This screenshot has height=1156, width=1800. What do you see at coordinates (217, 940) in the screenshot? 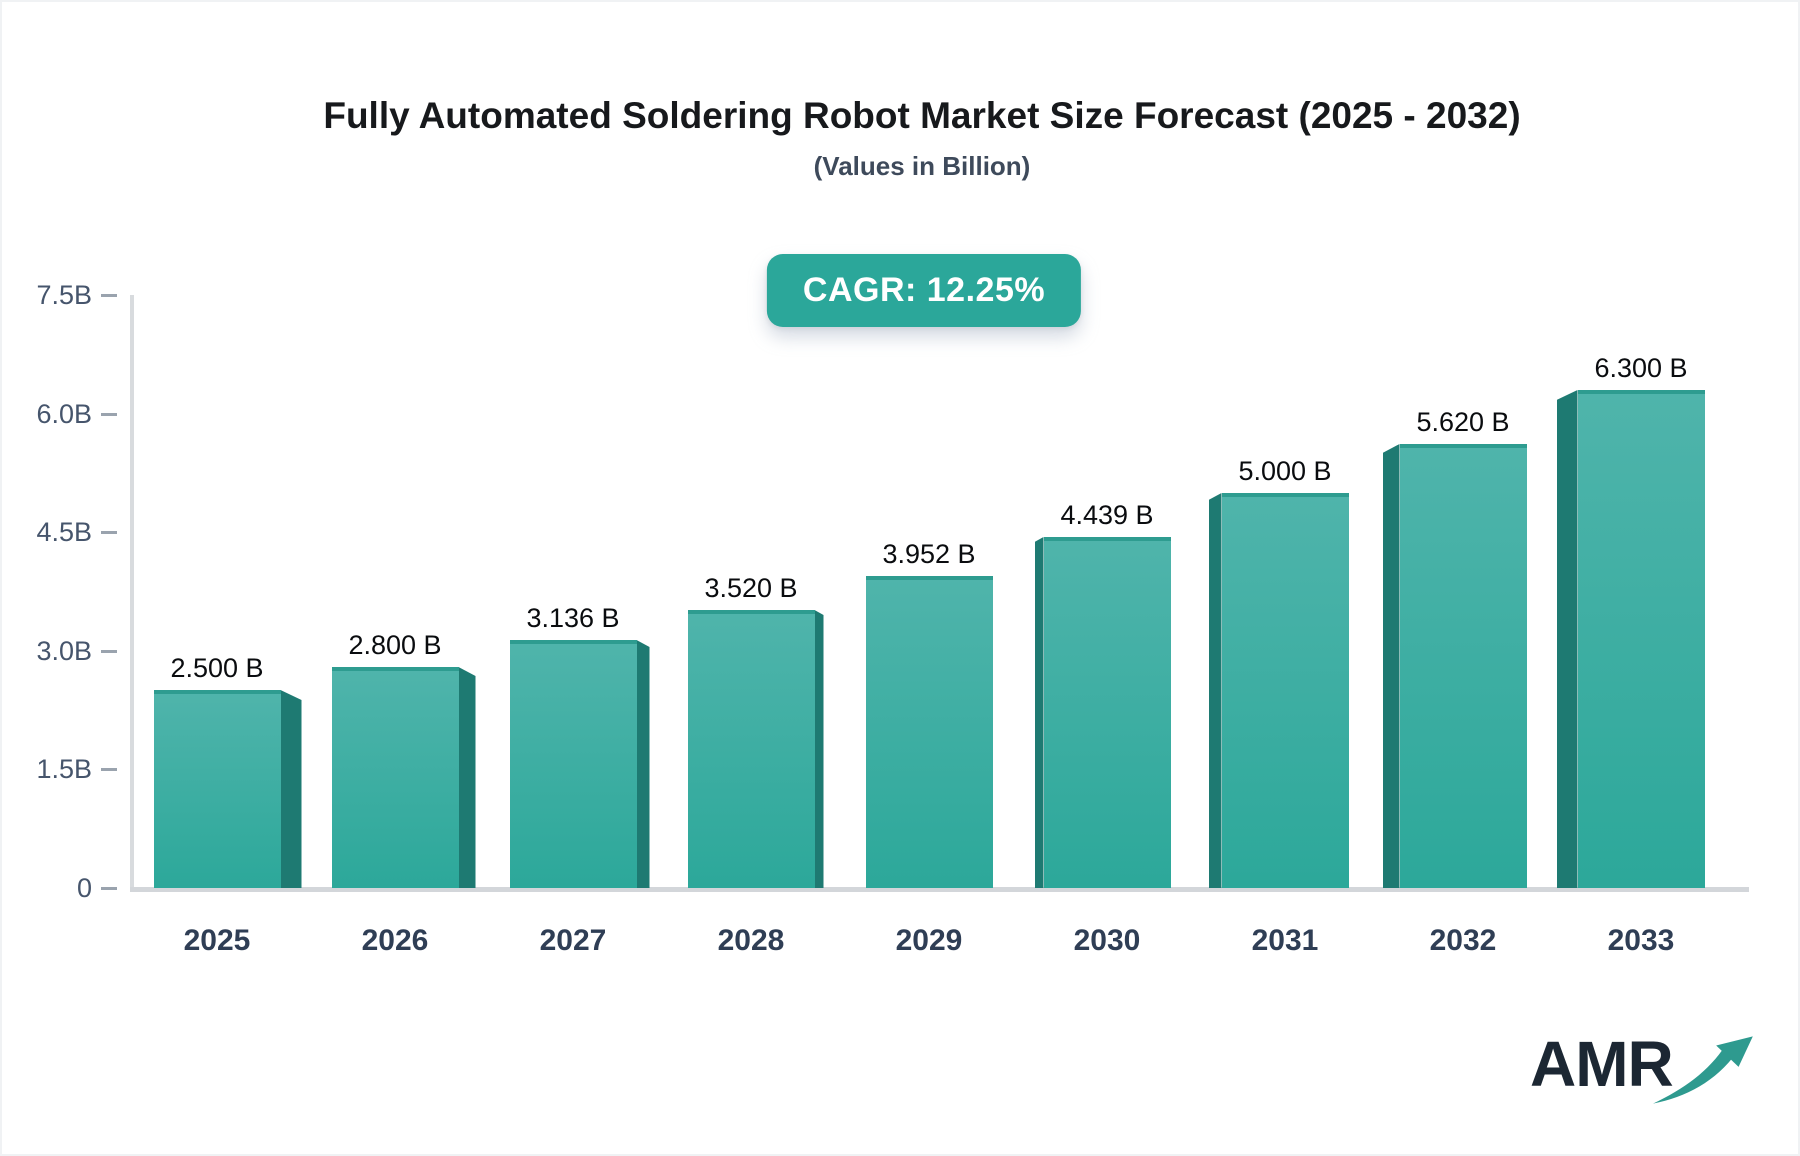
I see `x-tick-label: 2025` at bounding box center [217, 940].